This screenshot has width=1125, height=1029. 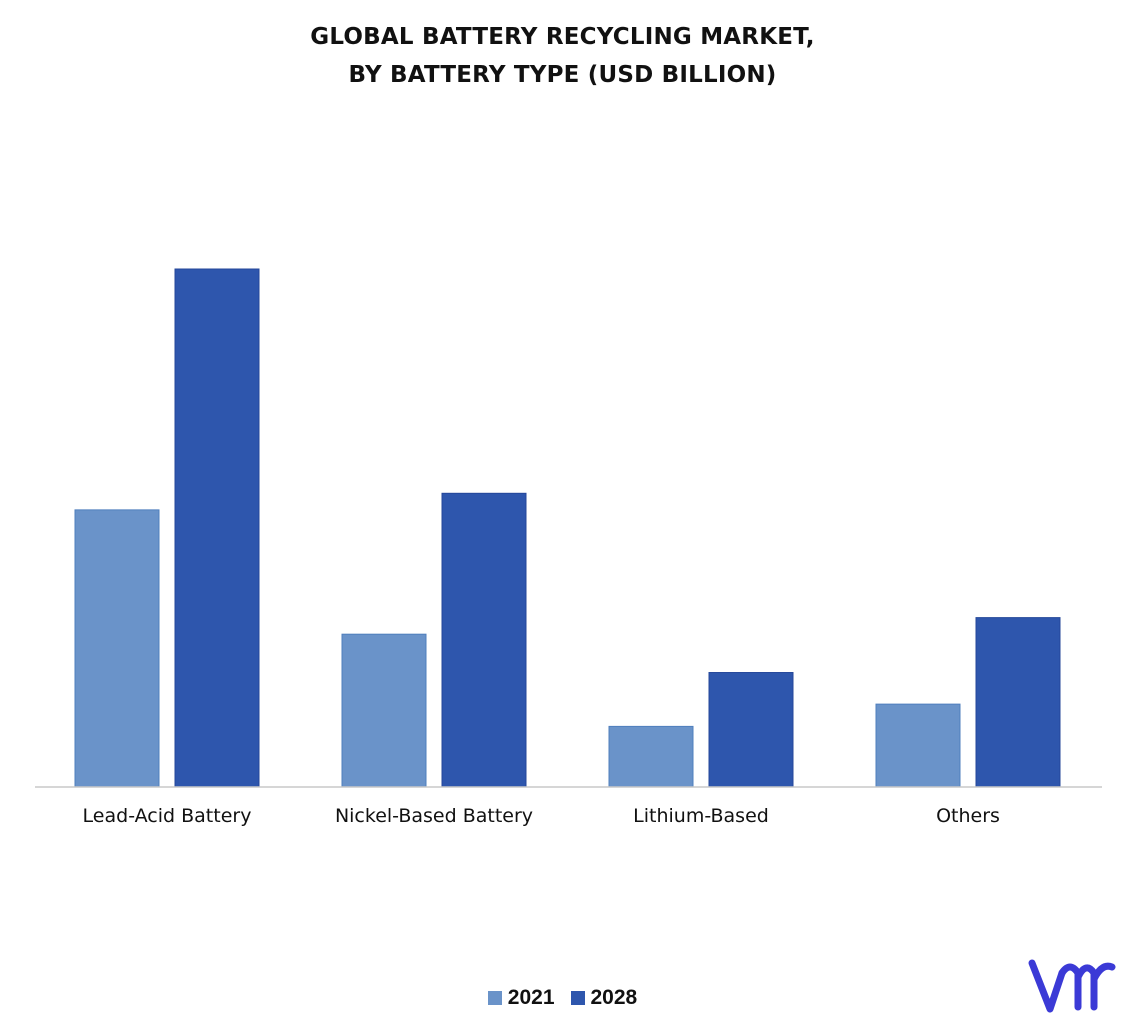 I want to click on bar-2028-nickel-based-battery, so click(x=484, y=640).